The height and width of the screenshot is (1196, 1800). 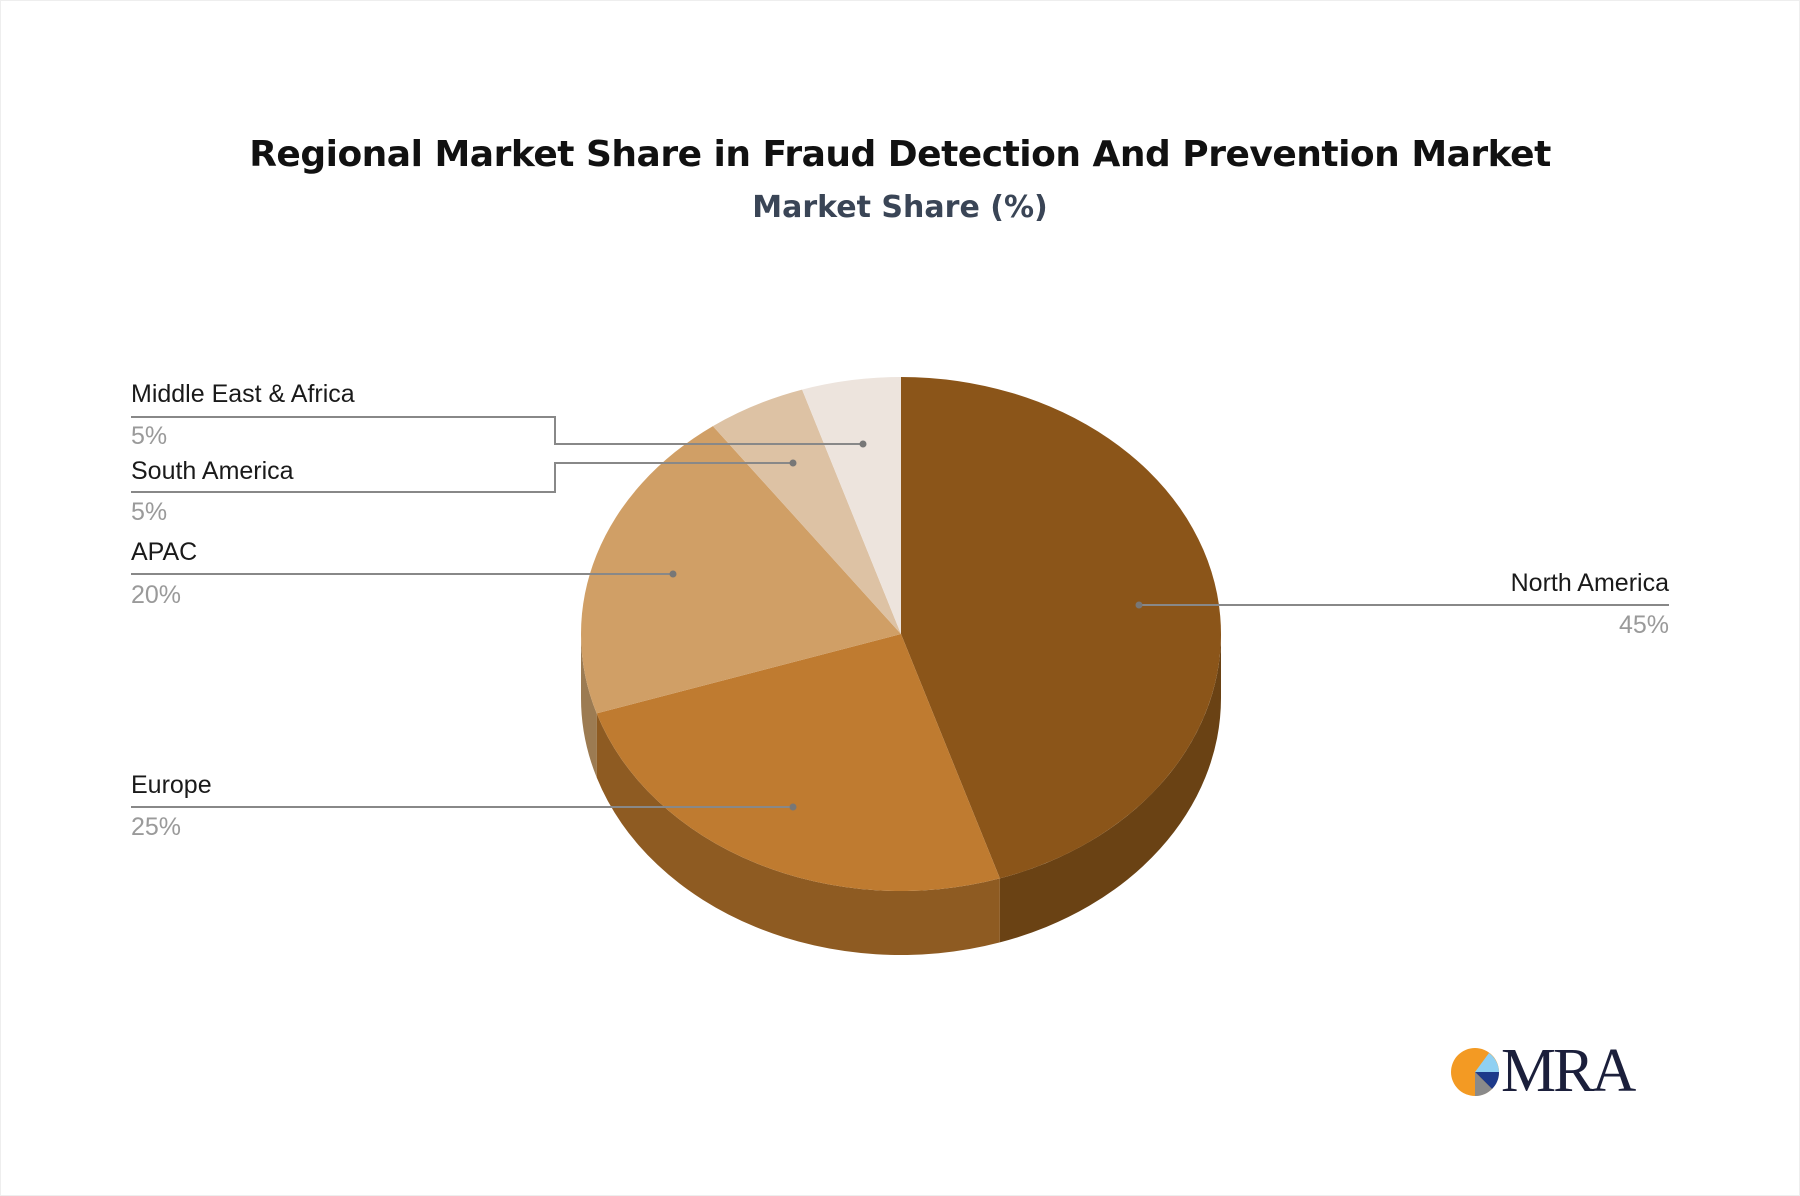 What do you see at coordinates (462, 477) in the screenshot?
I see `leader-line-south-america` at bounding box center [462, 477].